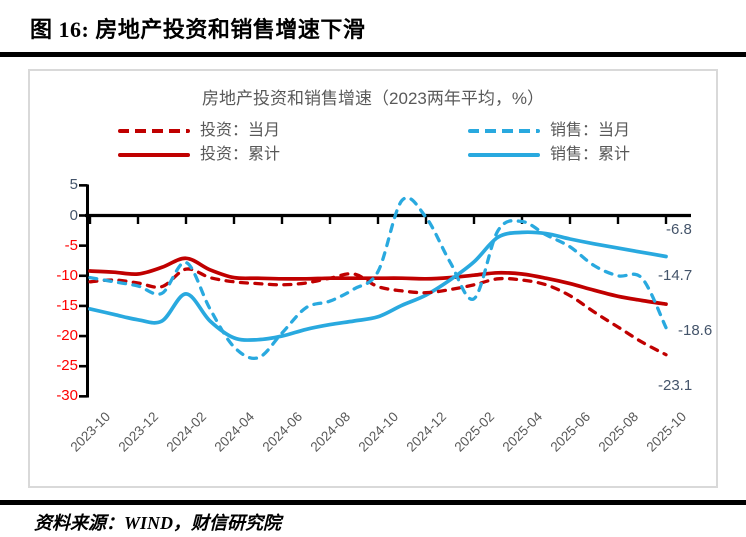  What do you see at coordinates (679, 229) in the screenshot?
I see `series-end-label: -6.8` at bounding box center [679, 229].